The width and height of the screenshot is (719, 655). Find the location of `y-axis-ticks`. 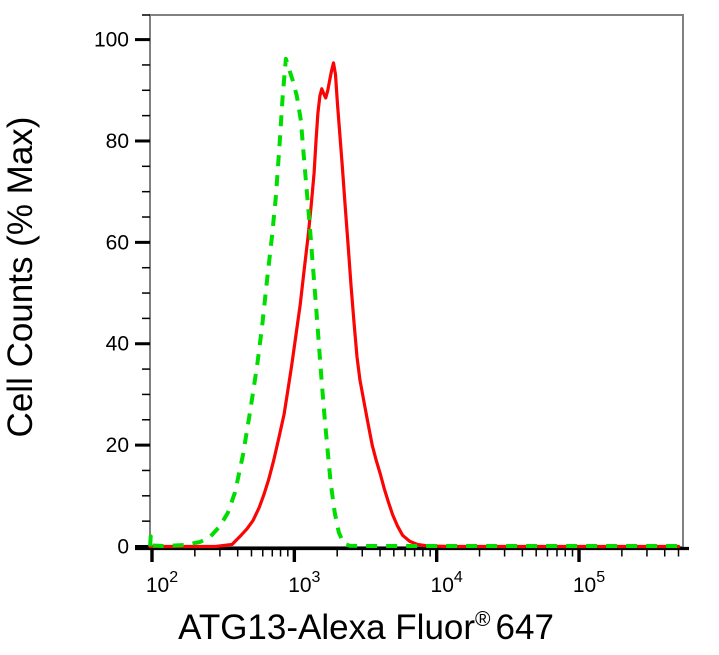

y-axis-ticks is located at coordinates (142, 281).